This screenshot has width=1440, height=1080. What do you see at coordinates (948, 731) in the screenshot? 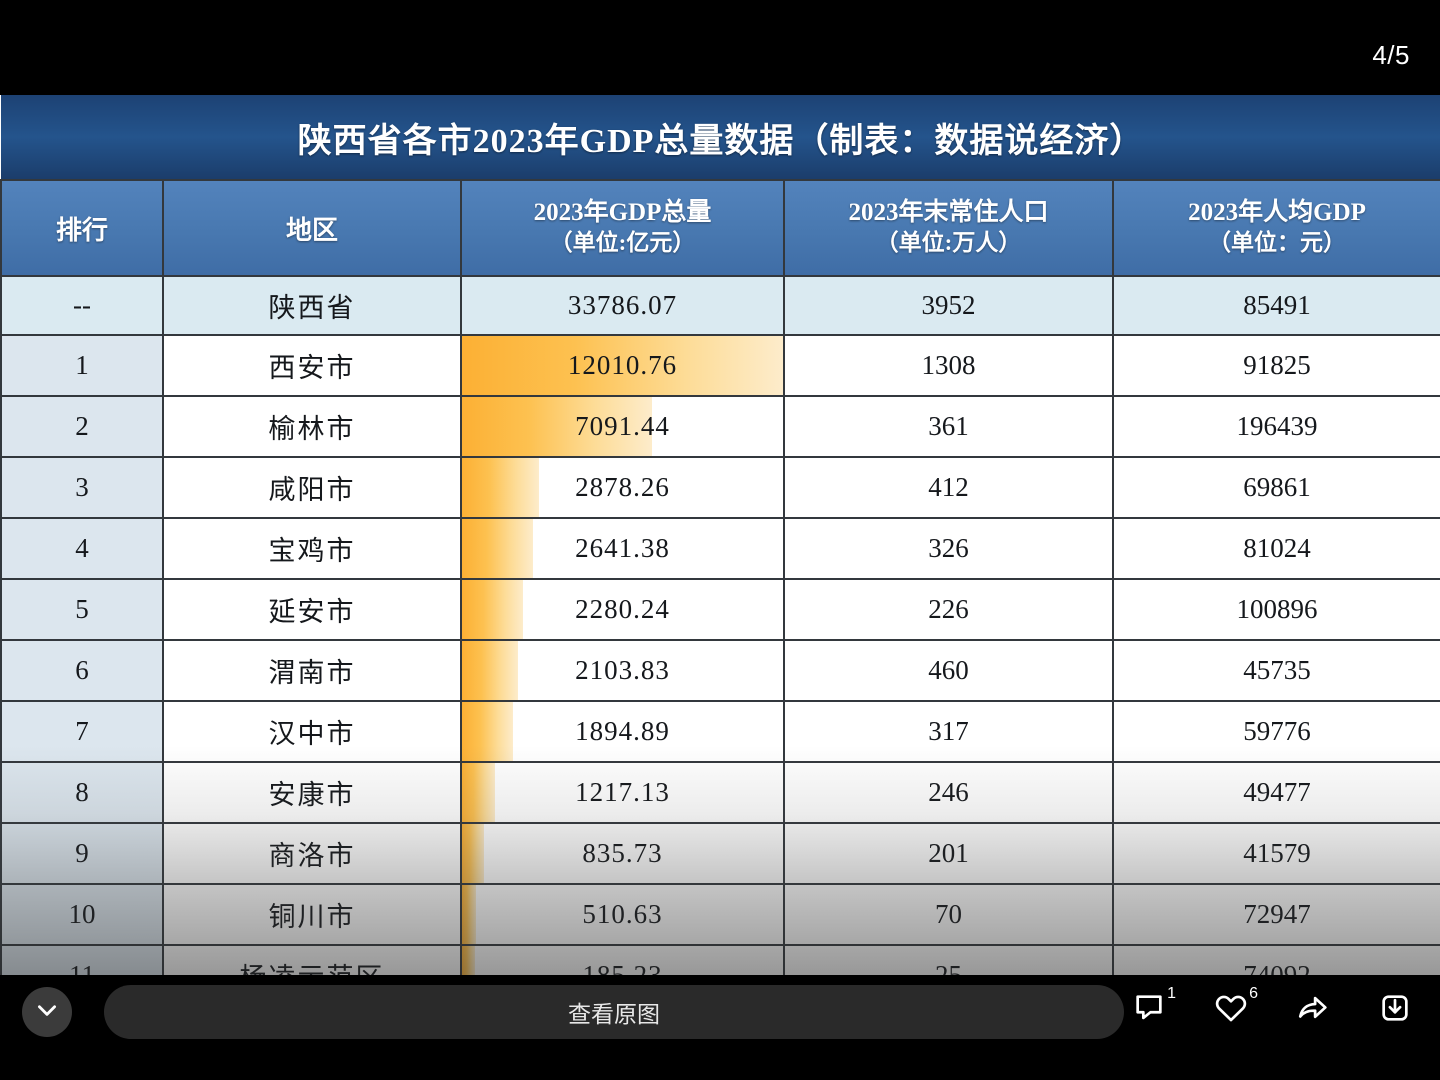
I see `cell-population: 317` at bounding box center [948, 731].